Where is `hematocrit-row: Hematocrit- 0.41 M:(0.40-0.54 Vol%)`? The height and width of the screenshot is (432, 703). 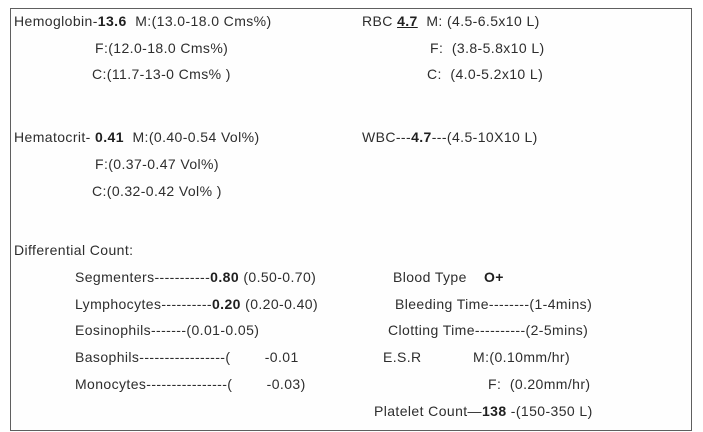
hematocrit-row: Hematocrit- 0.41 M:(0.40-0.54 Vol%) is located at coordinates (137, 137).